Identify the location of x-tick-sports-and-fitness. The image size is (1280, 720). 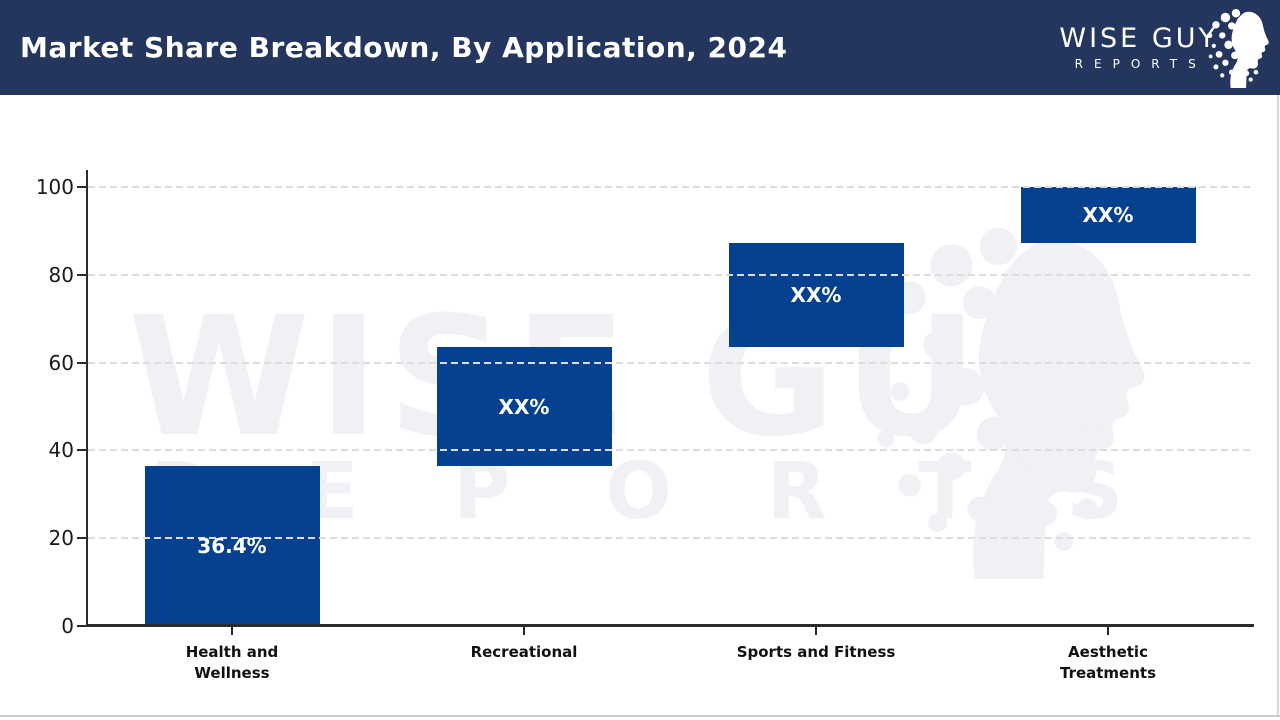
(816, 631).